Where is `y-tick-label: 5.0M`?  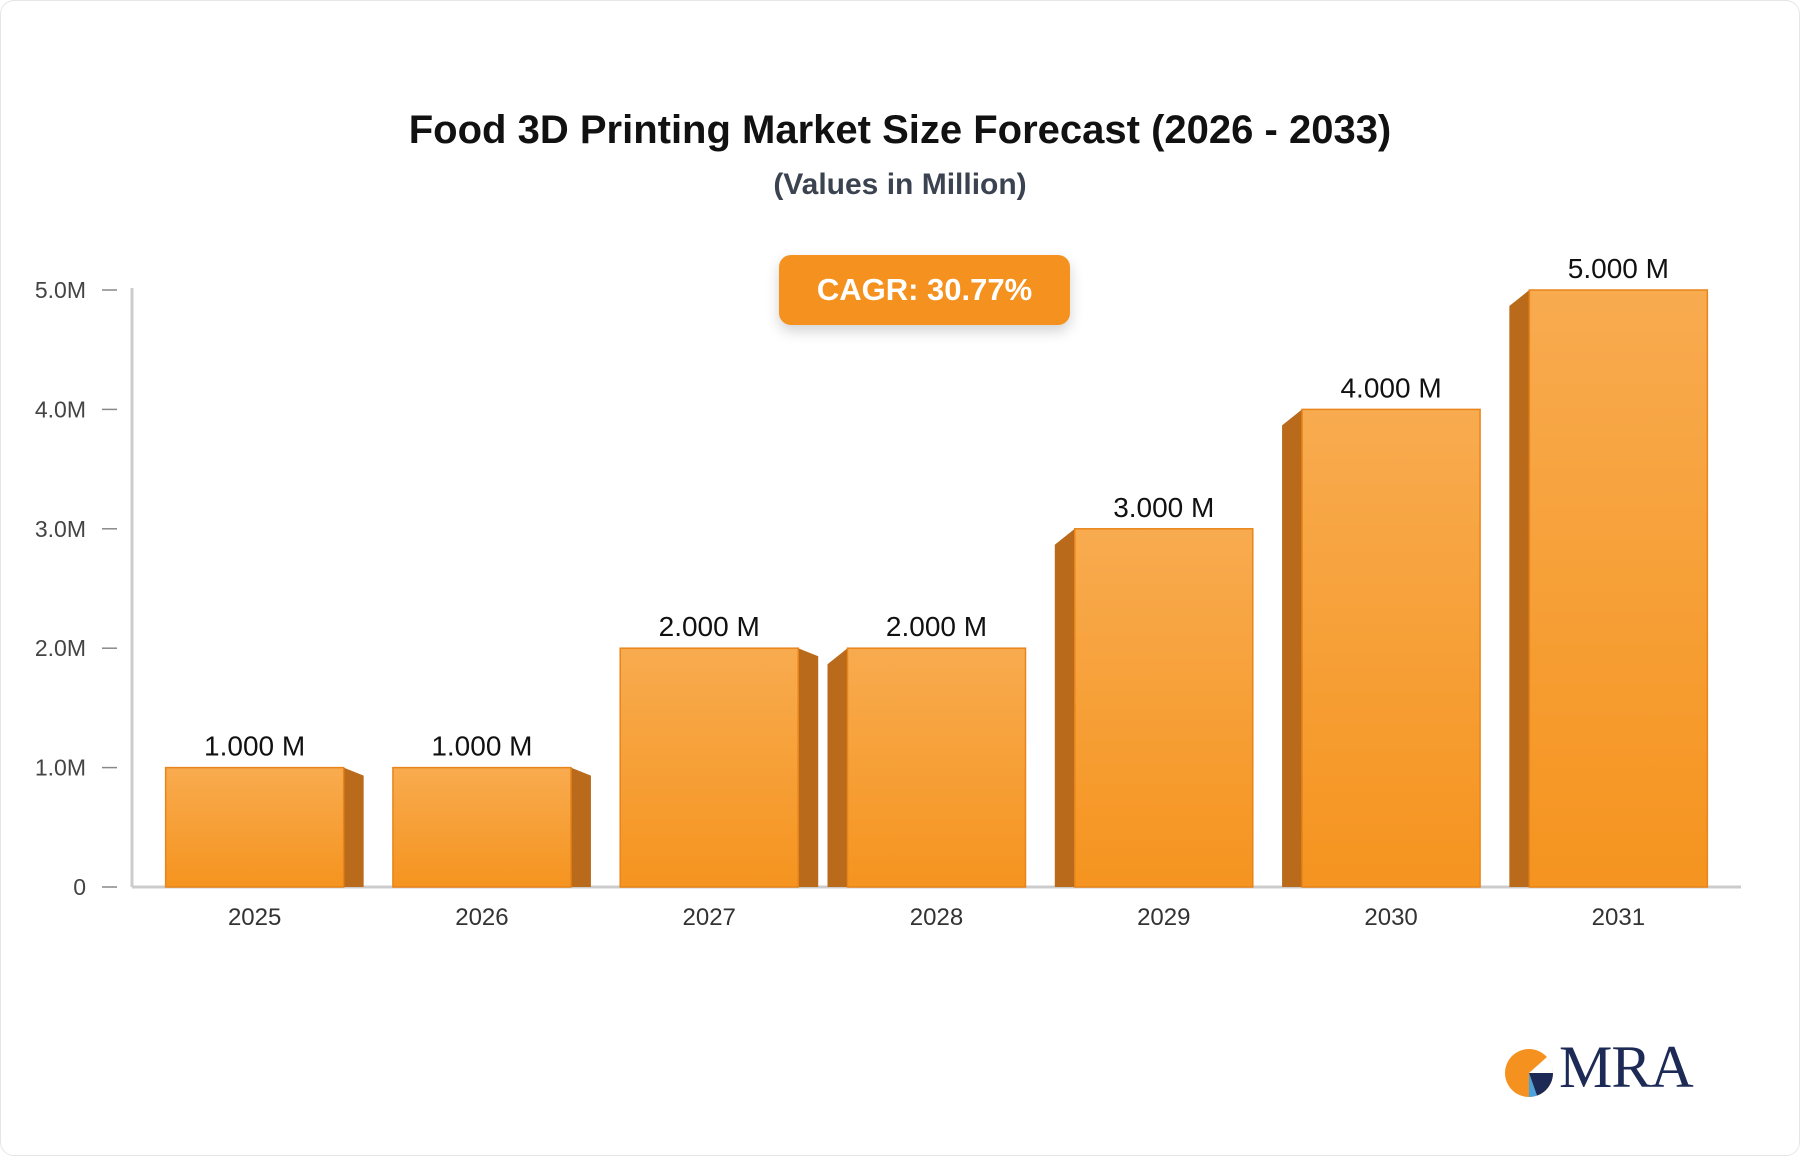
y-tick-label: 5.0M is located at coordinates (60, 290).